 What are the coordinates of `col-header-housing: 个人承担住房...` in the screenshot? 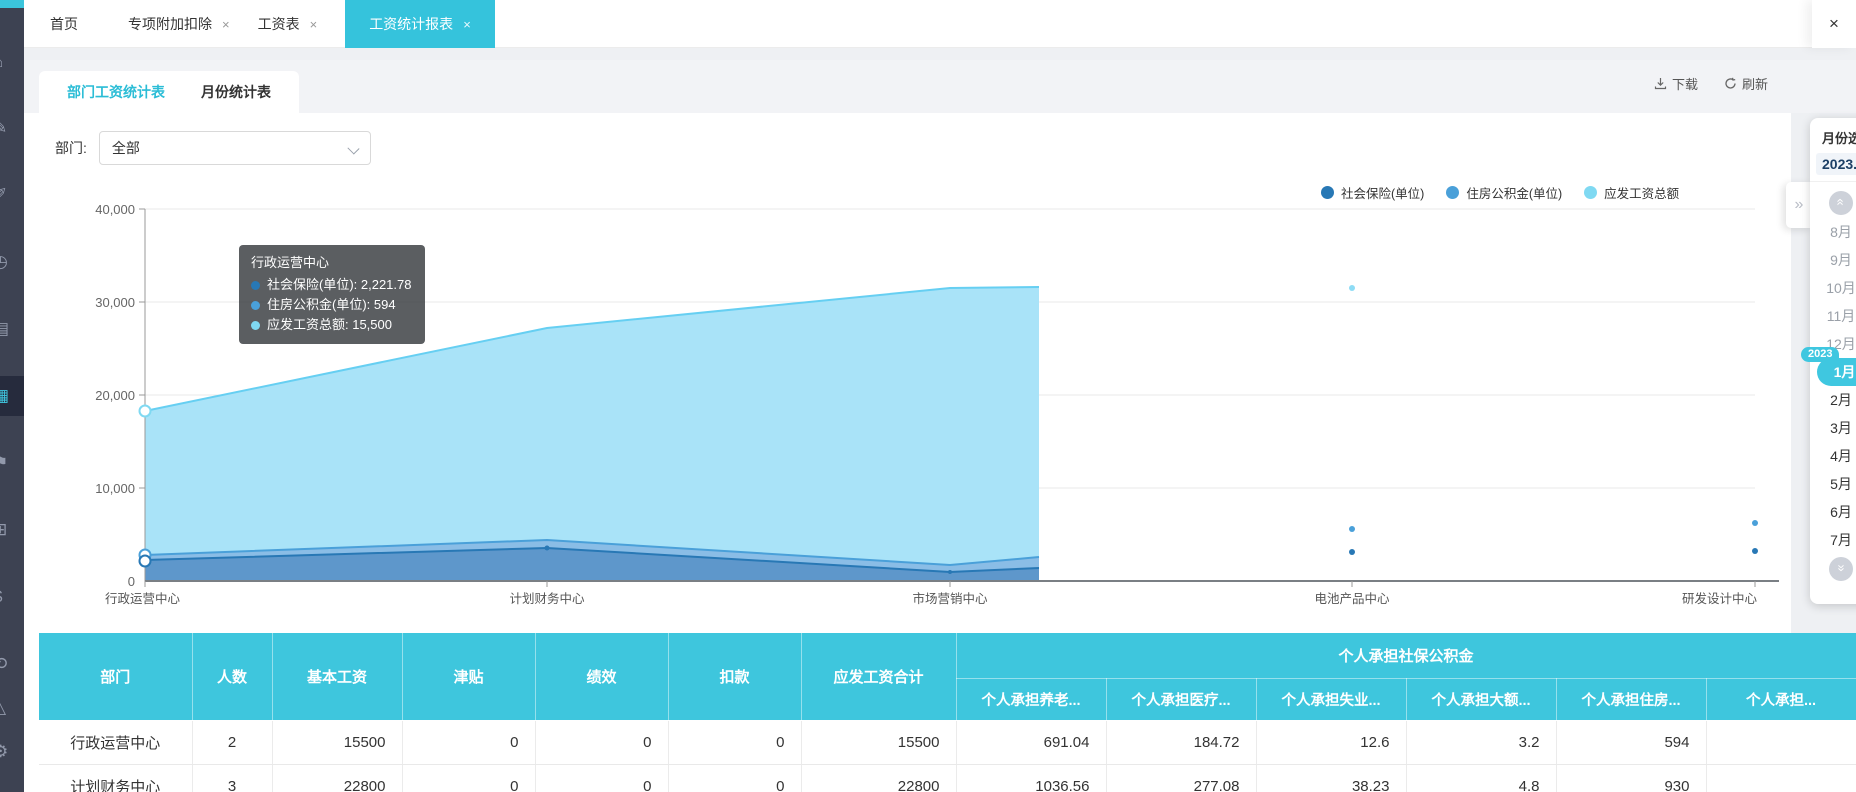 It's located at (1631, 699).